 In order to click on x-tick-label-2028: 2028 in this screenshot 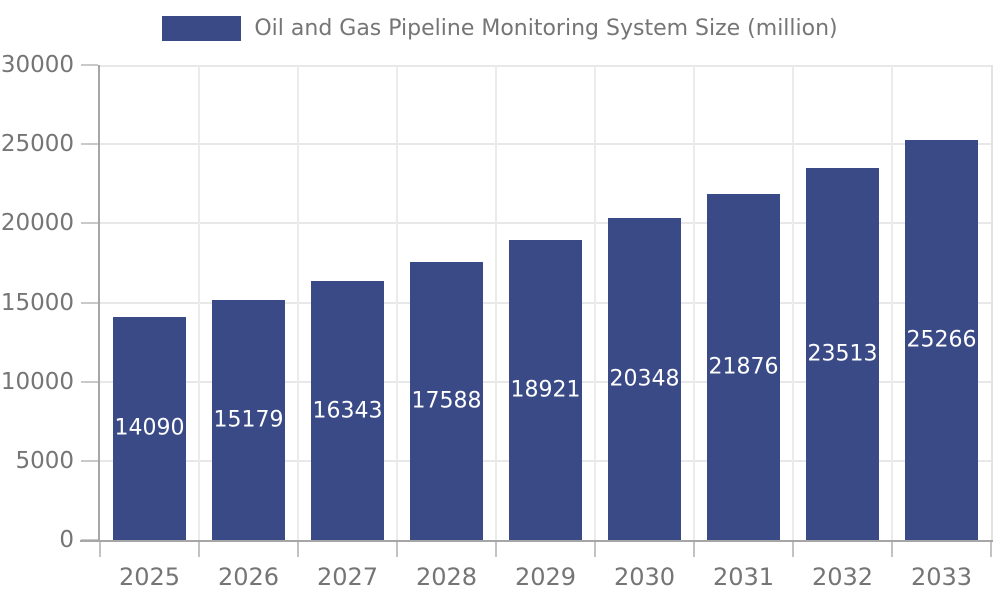, I will do `click(446, 577)`.